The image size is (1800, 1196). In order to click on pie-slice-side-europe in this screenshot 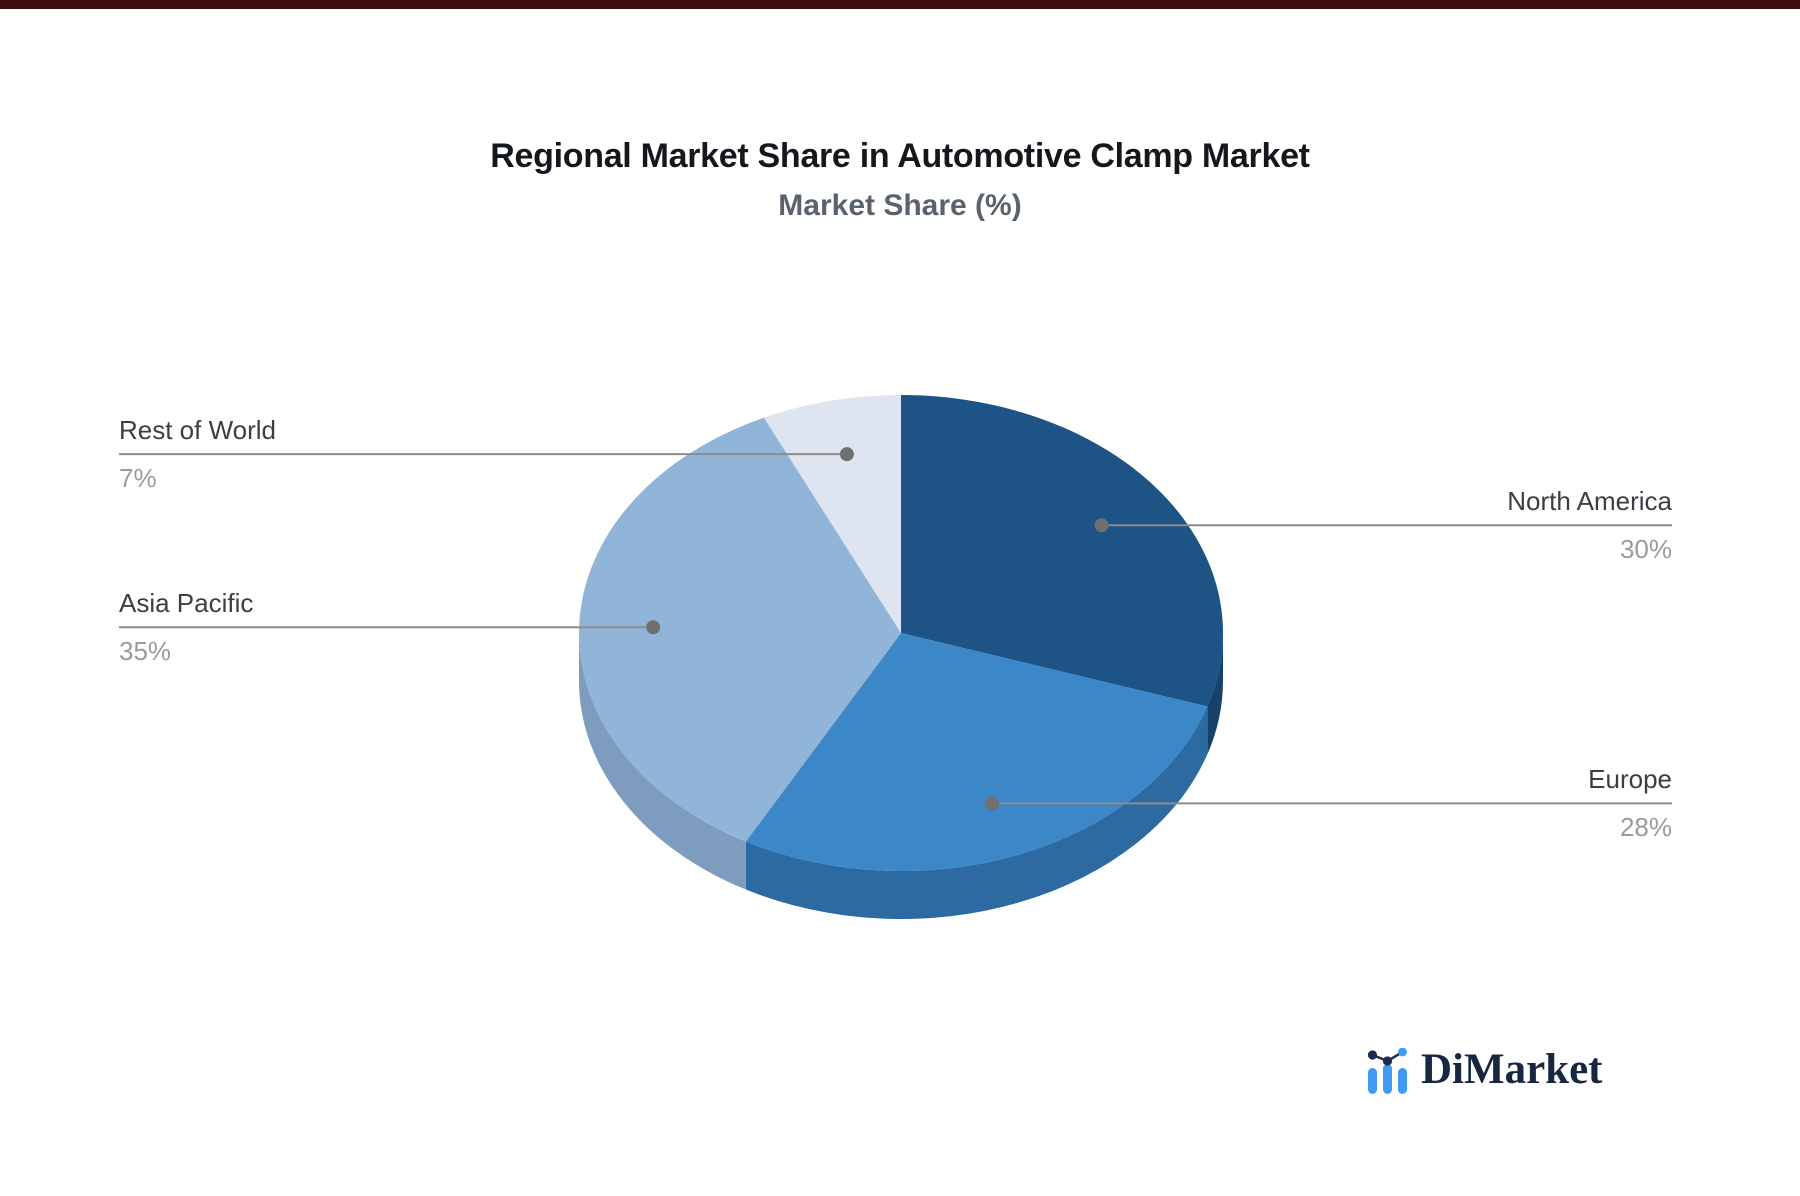, I will do `click(976, 812)`.